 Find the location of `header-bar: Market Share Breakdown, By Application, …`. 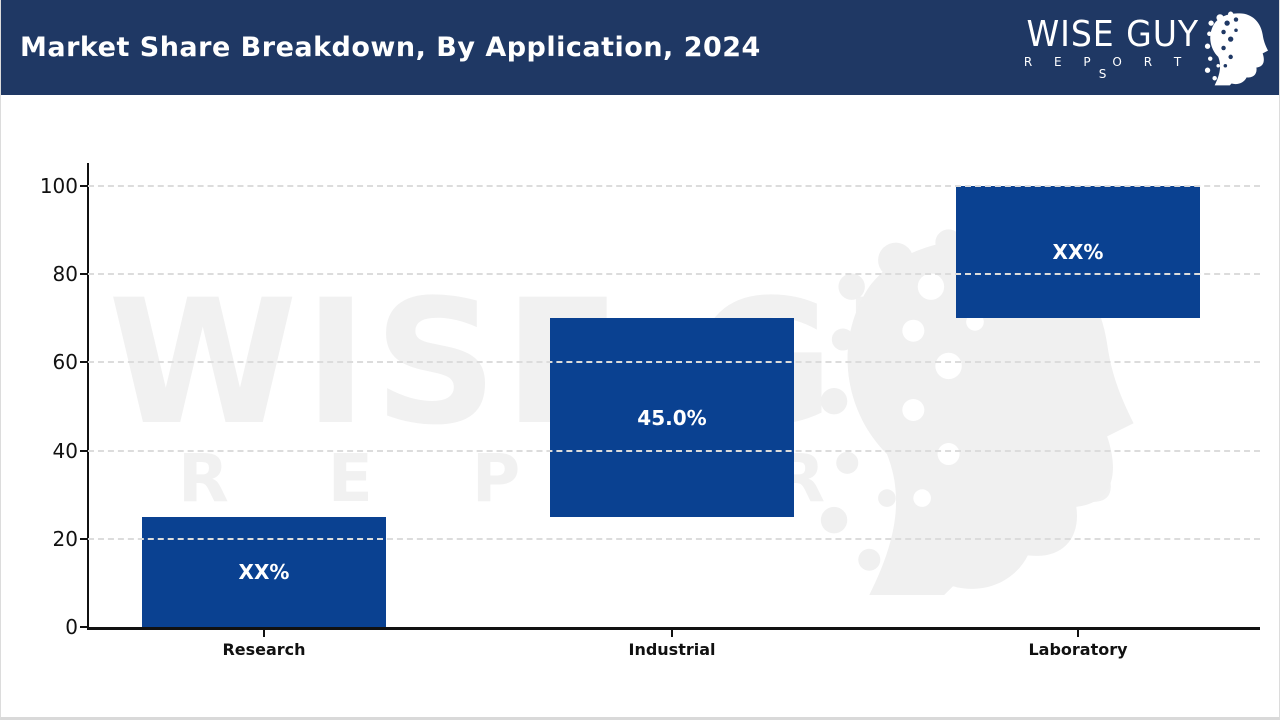

header-bar: Market Share Breakdown, By Application, … is located at coordinates (640, 47).